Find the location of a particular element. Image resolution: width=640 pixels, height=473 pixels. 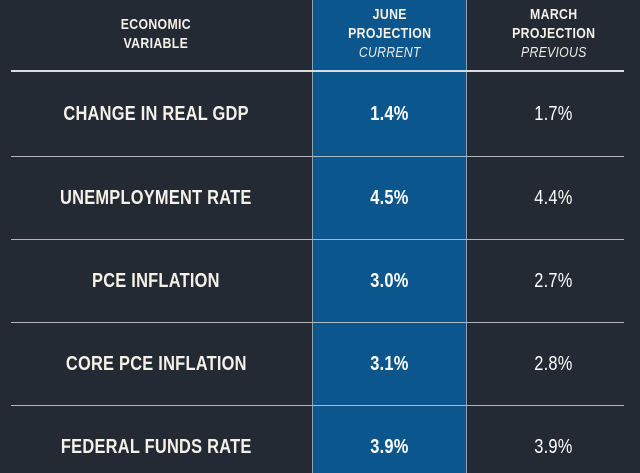

header-march-projection: MARCH PROJECTION PREVIOUS is located at coordinates (553, 36).